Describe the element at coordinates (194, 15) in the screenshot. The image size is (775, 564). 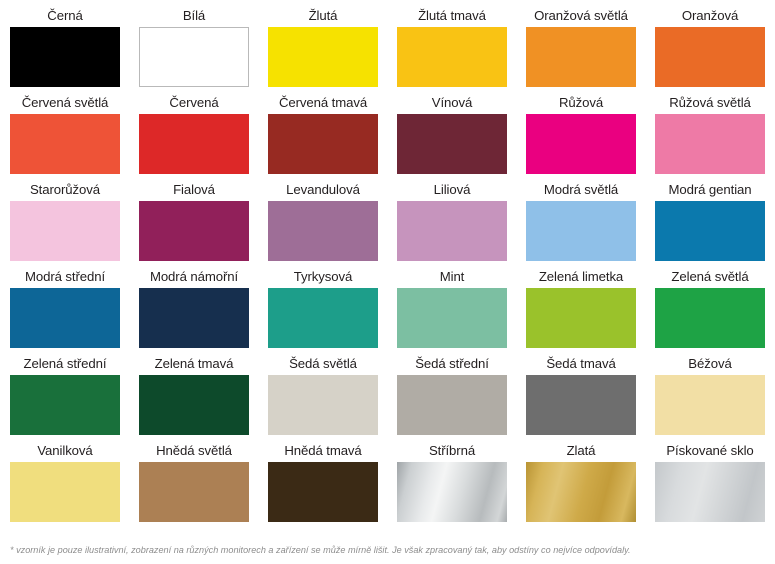
I see `color-swatch-label: Bílá` at that location.